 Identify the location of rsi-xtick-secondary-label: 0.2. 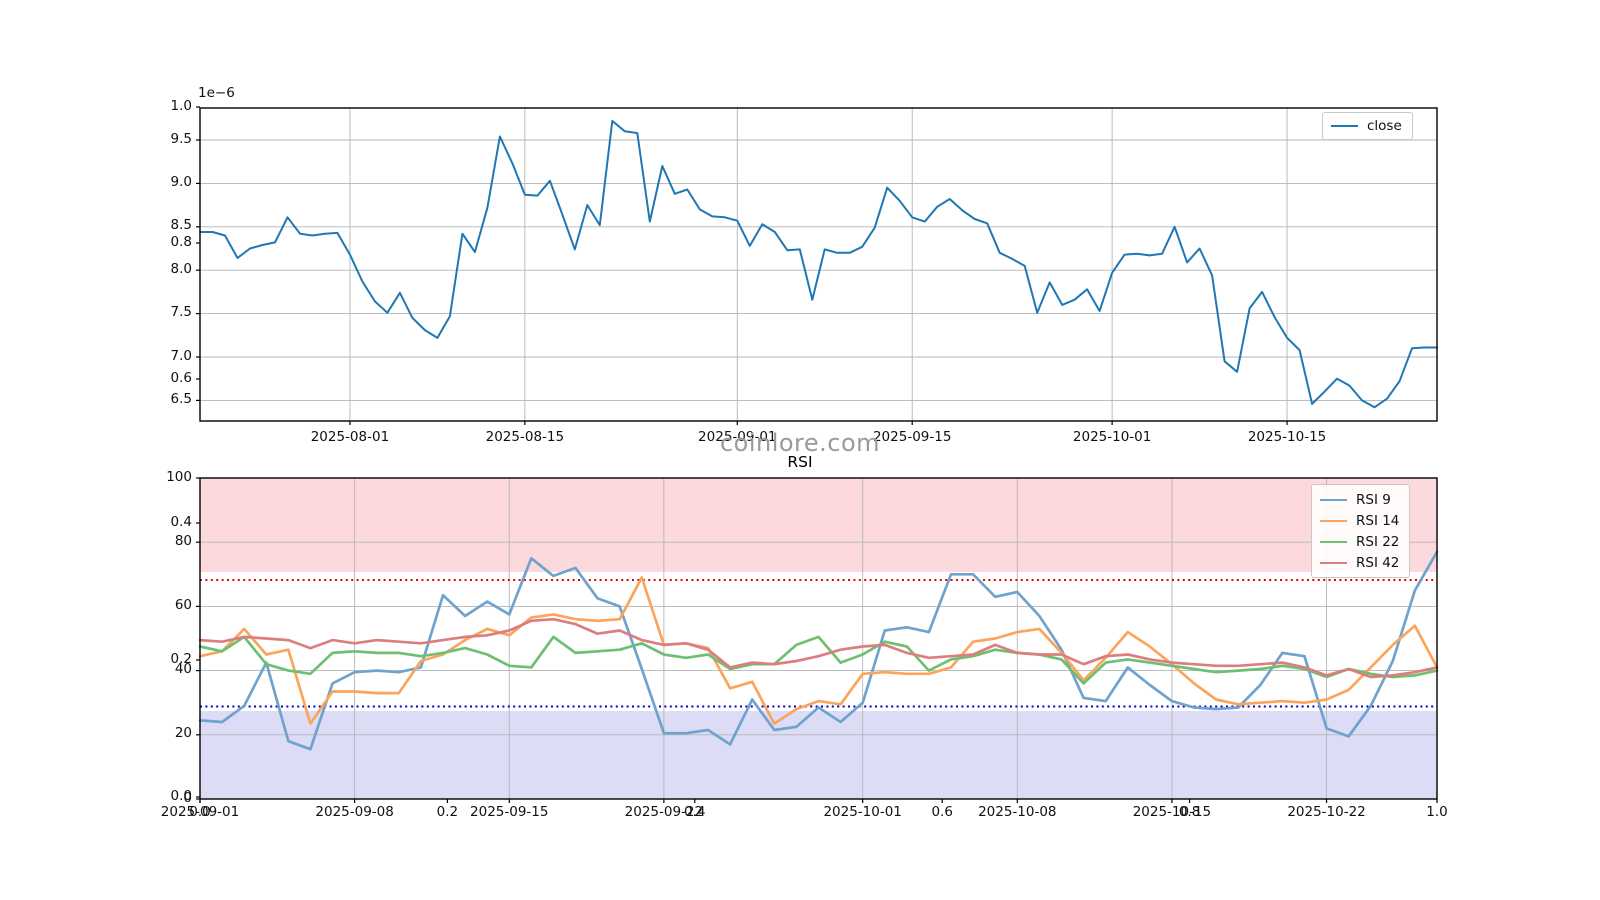
(447, 812).